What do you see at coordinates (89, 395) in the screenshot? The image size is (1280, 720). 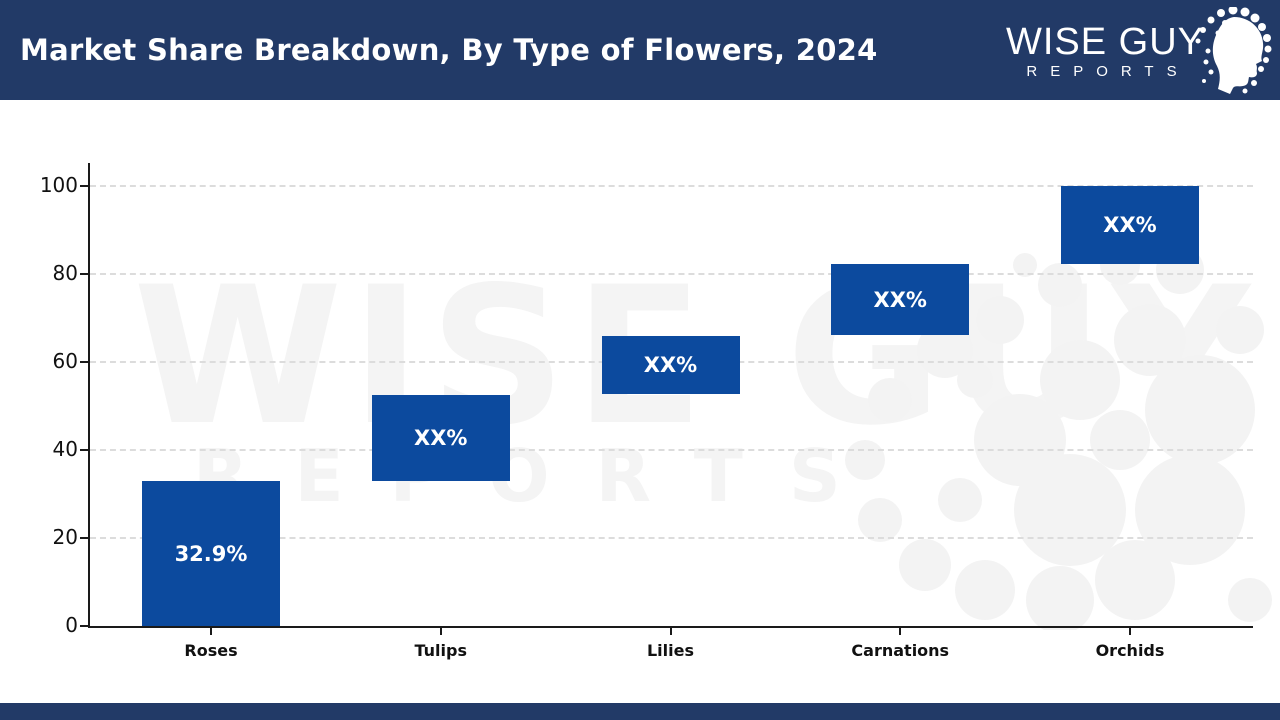 I see `y-axis-line` at bounding box center [89, 395].